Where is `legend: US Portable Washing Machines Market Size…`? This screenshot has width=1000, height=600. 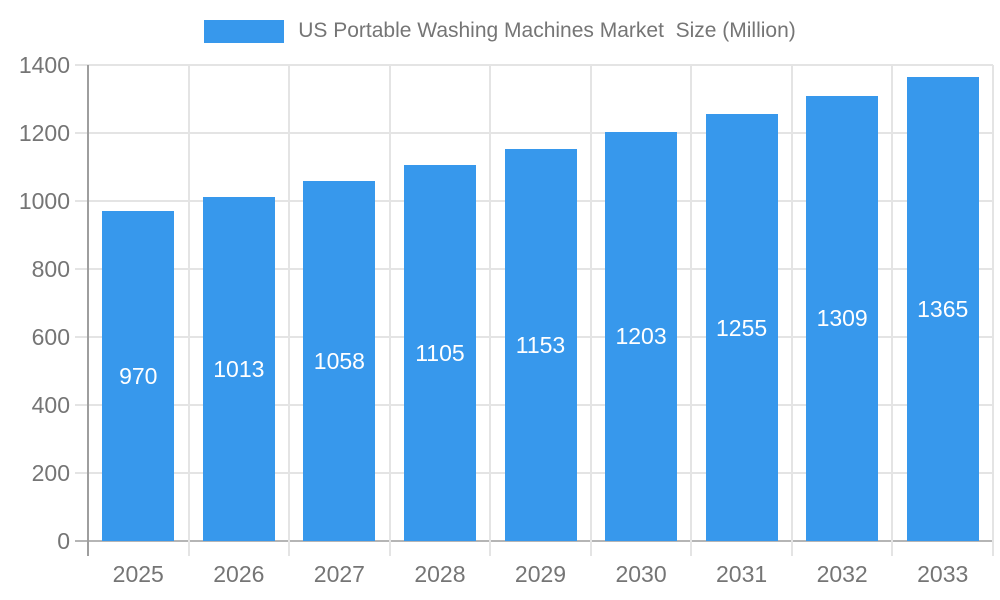
legend: US Portable Washing Machines Market Size… is located at coordinates (500, 31).